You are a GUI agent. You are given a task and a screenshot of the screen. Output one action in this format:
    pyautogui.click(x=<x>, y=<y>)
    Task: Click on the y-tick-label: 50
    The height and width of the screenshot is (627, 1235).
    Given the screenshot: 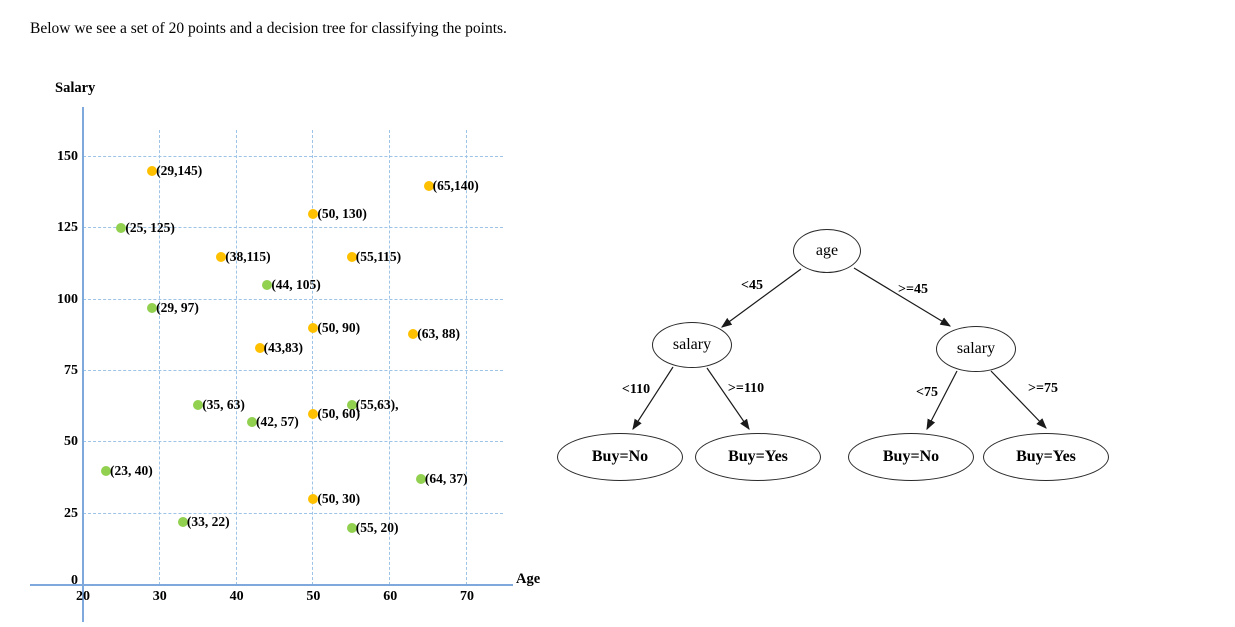 What is the action you would take?
    pyautogui.click(x=71, y=442)
    